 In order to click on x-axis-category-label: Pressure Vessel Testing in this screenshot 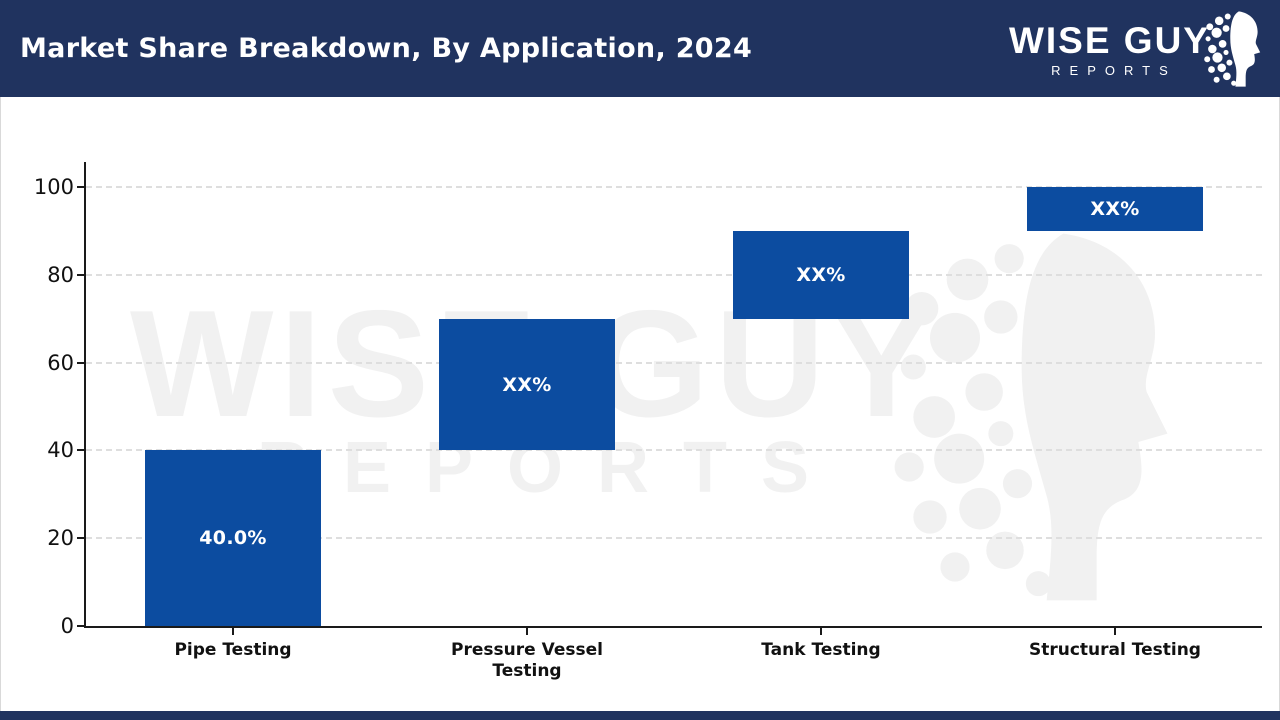, I will do `click(527, 661)`.